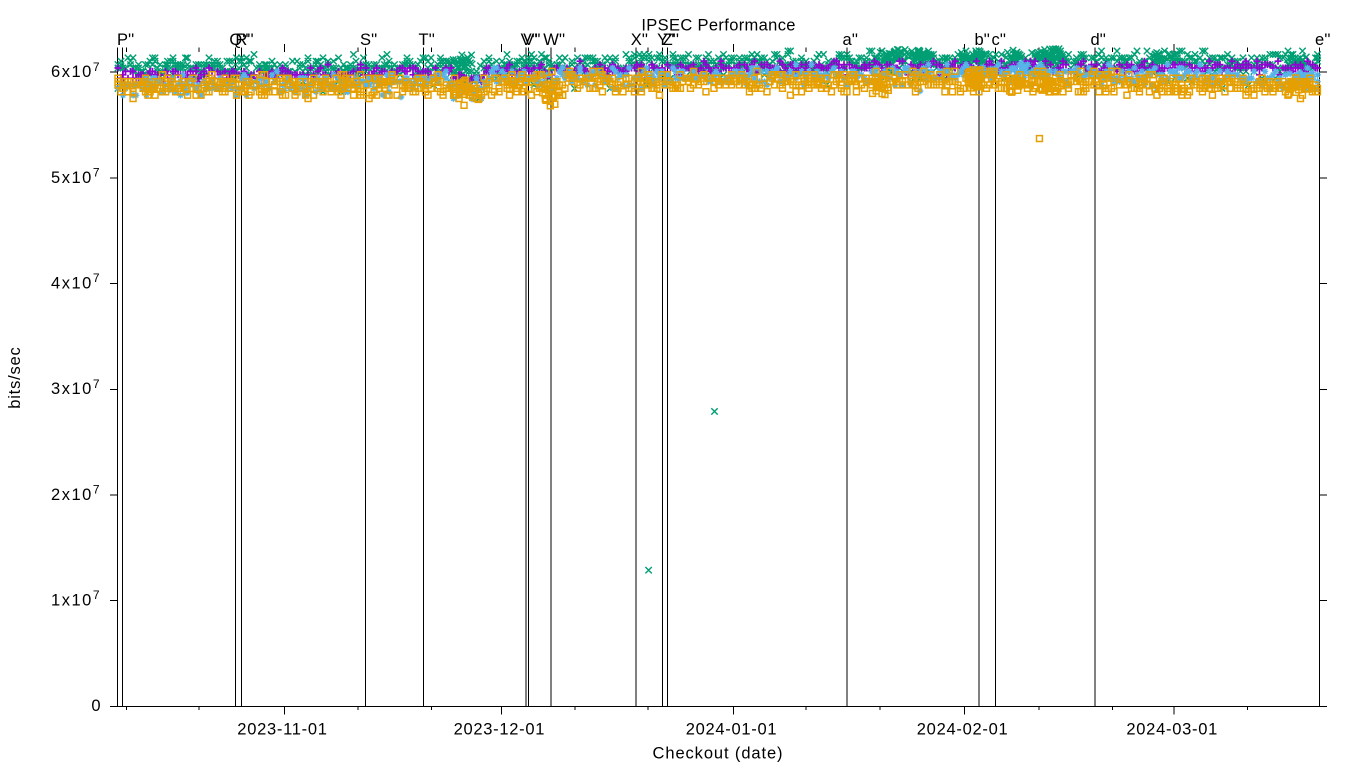 This screenshot has width=1360, height=773. What do you see at coordinates (282, 730) in the screenshot?
I see `svg-text: 2023-11-01` at bounding box center [282, 730].